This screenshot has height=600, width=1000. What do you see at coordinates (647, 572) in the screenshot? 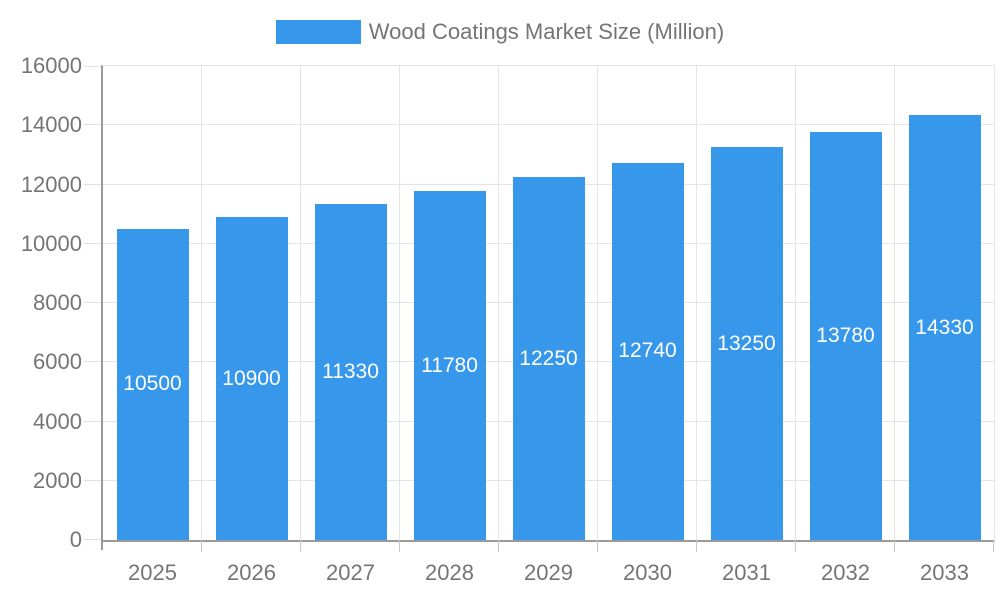
I see `x-axis-label: 2030` at bounding box center [647, 572].